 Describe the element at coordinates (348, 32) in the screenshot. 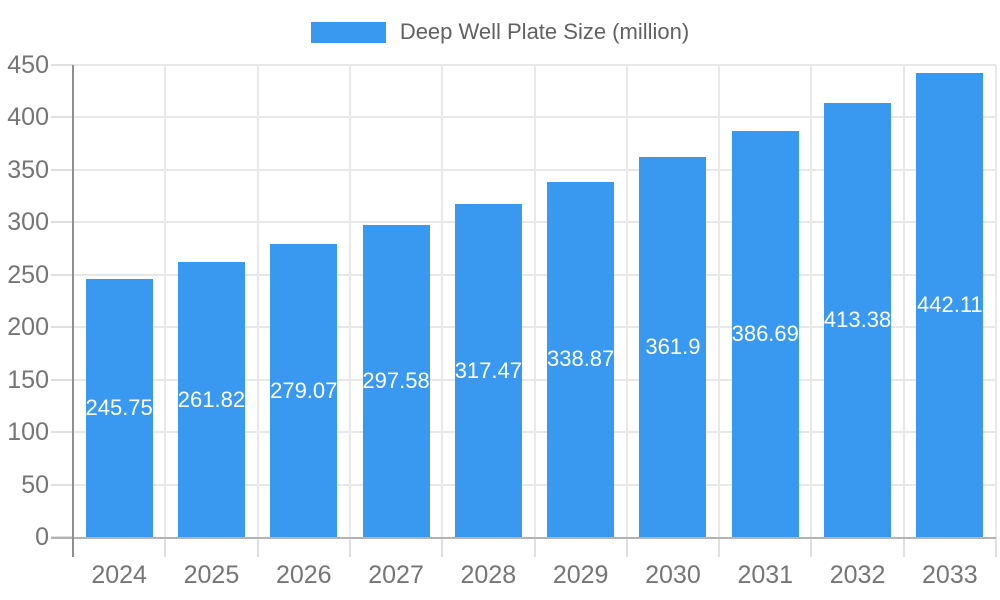

I see `legend-swatch` at that location.